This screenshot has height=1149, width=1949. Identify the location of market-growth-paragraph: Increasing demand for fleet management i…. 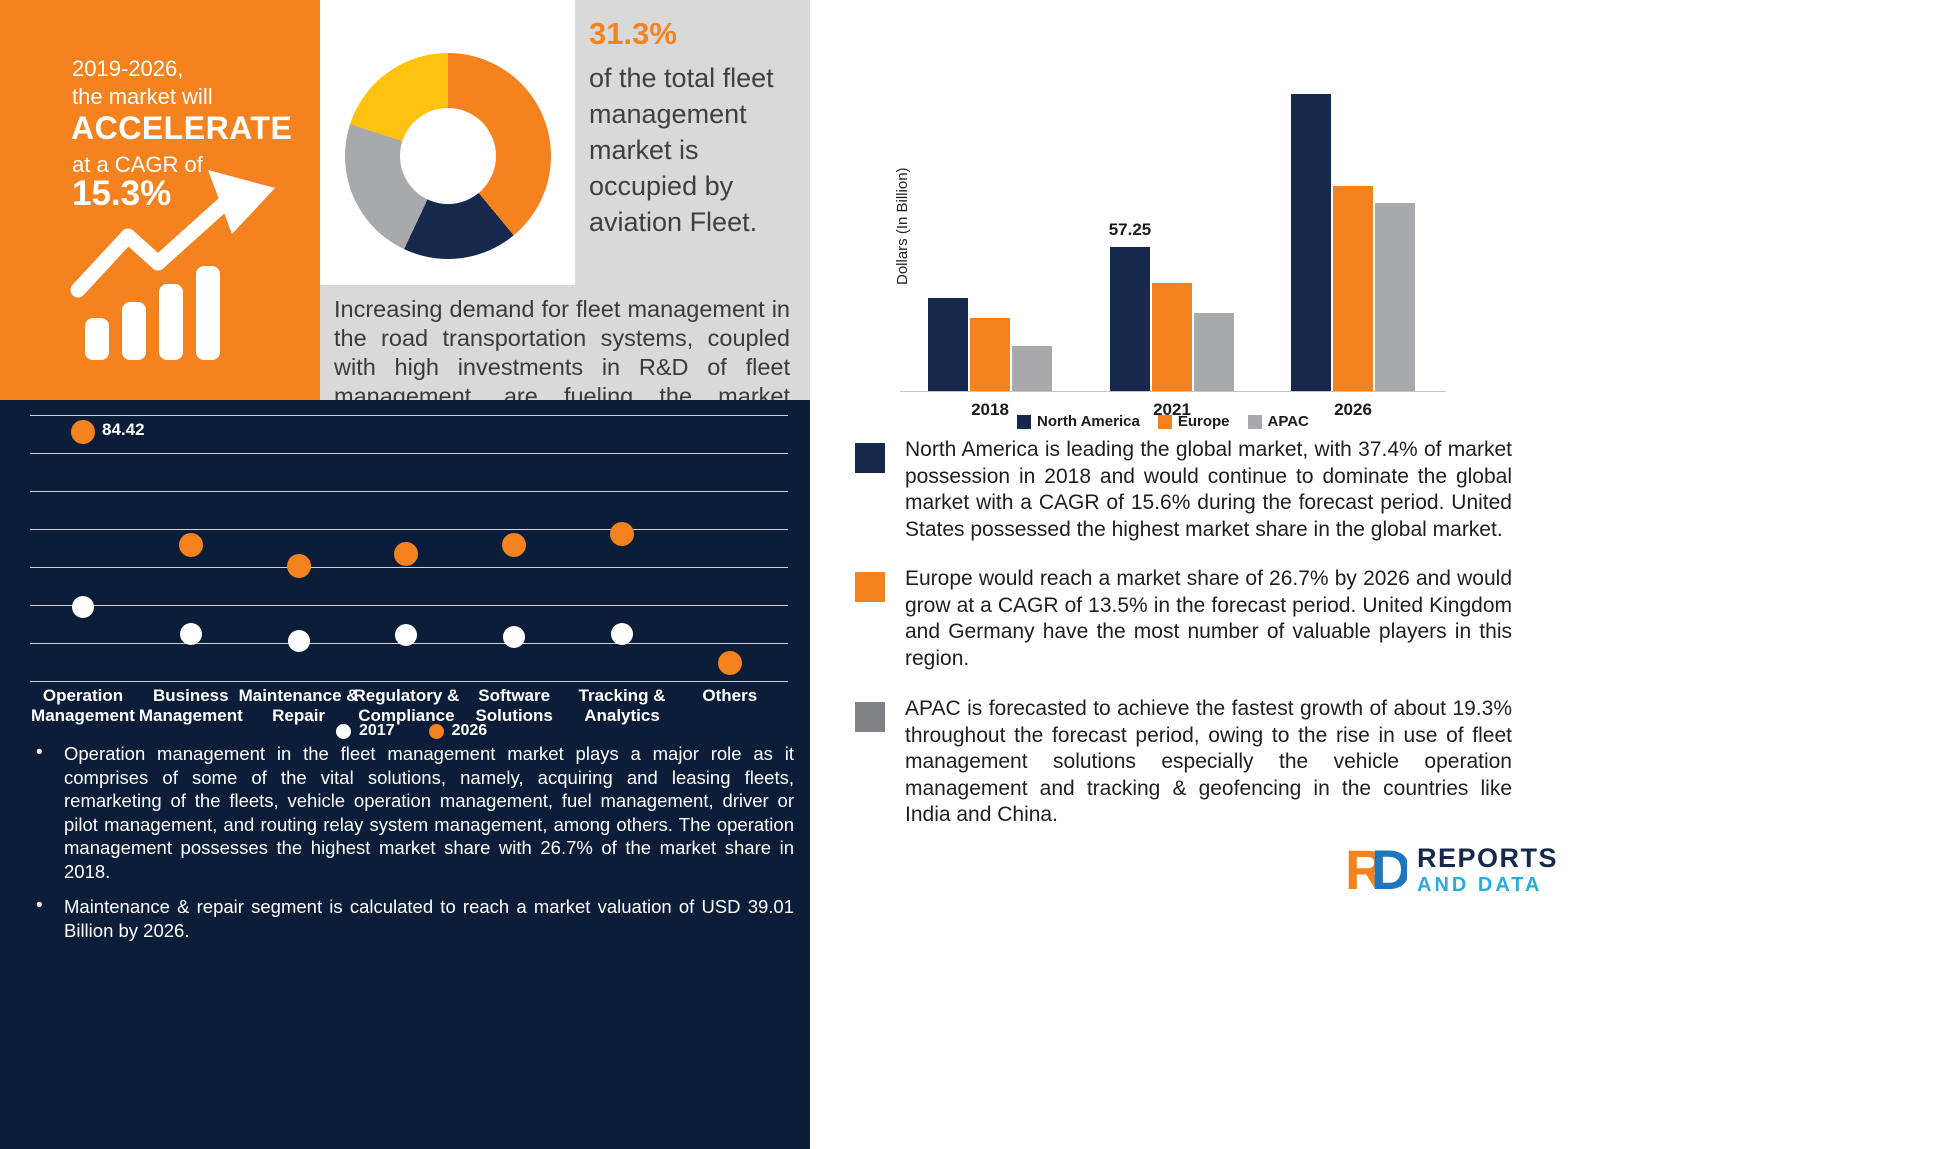
(565, 361).